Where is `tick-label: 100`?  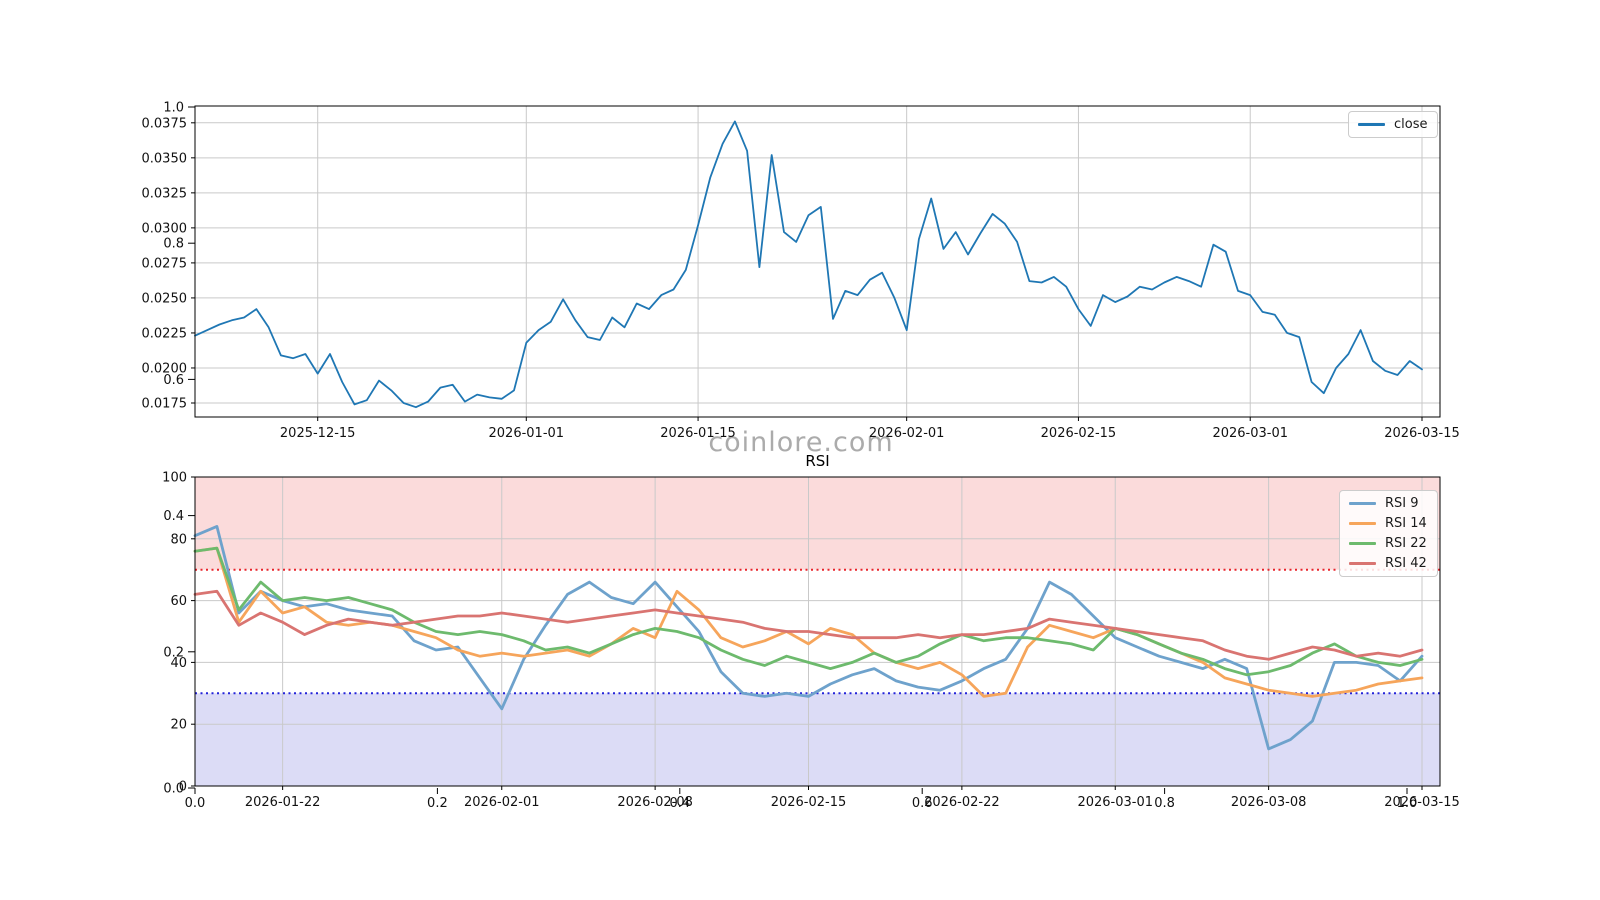 tick-label: 100 is located at coordinates (174, 478).